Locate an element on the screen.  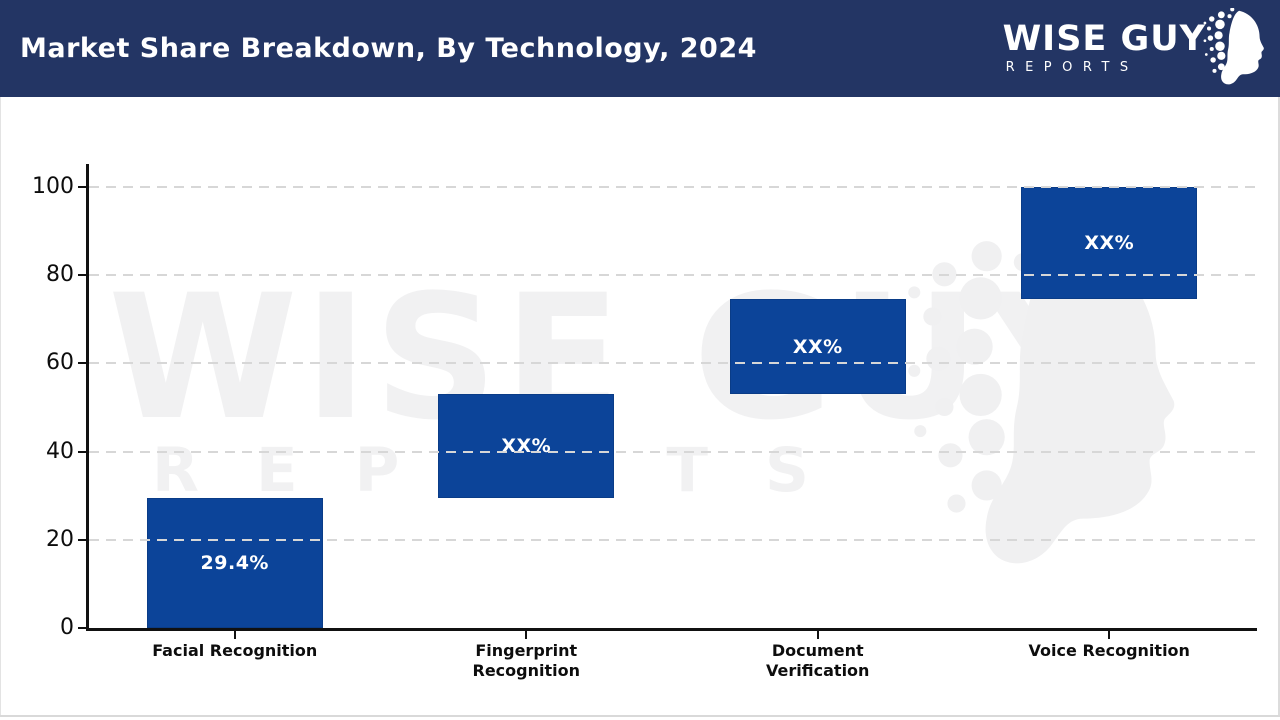
bar-value-label: 29.4% is located at coordinates (234, 563).